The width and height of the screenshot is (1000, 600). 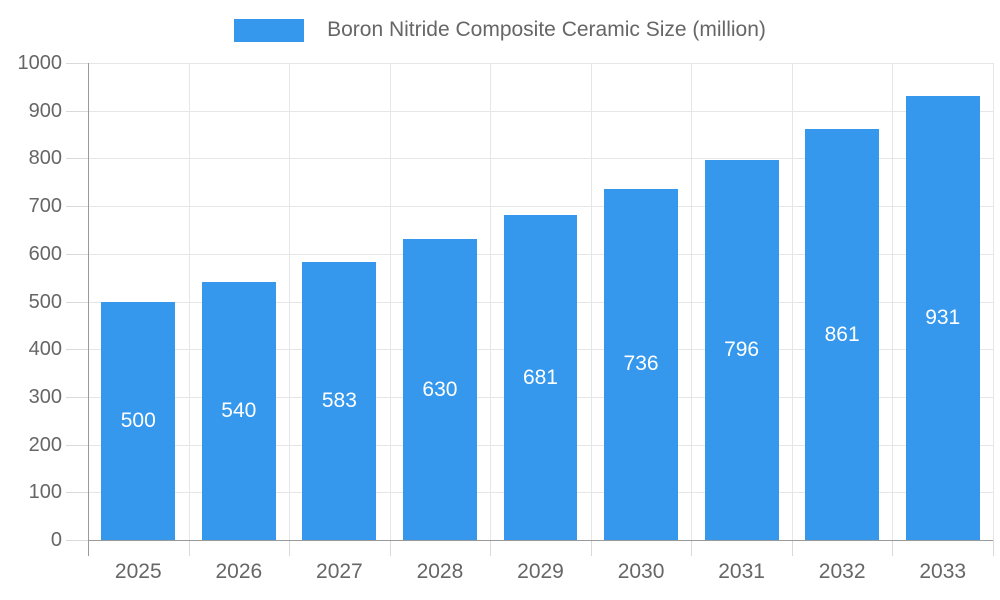 I want to click on x-axis-tick-label: 2033, so click(x=943, y=571).